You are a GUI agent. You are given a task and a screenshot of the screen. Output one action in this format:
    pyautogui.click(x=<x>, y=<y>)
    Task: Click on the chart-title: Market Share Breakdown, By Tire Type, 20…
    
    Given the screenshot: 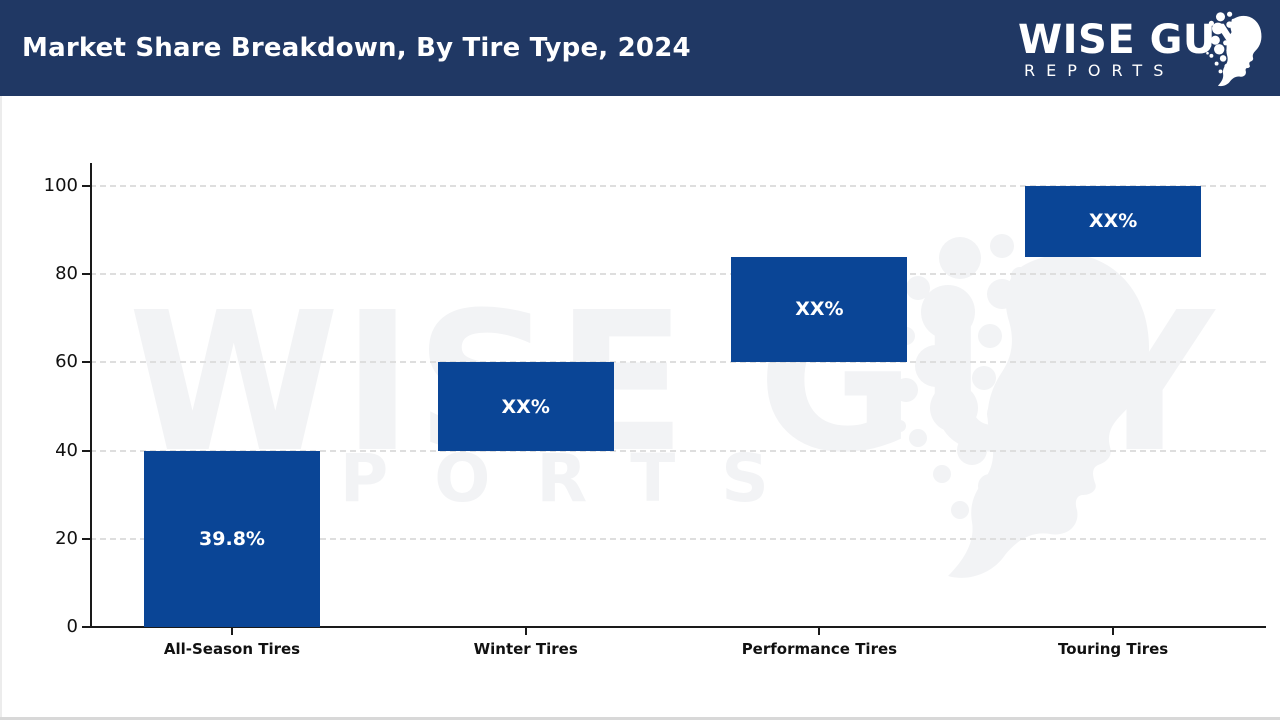 What is the action you would take?
    pyautogui.click(x=356, y=48)
    